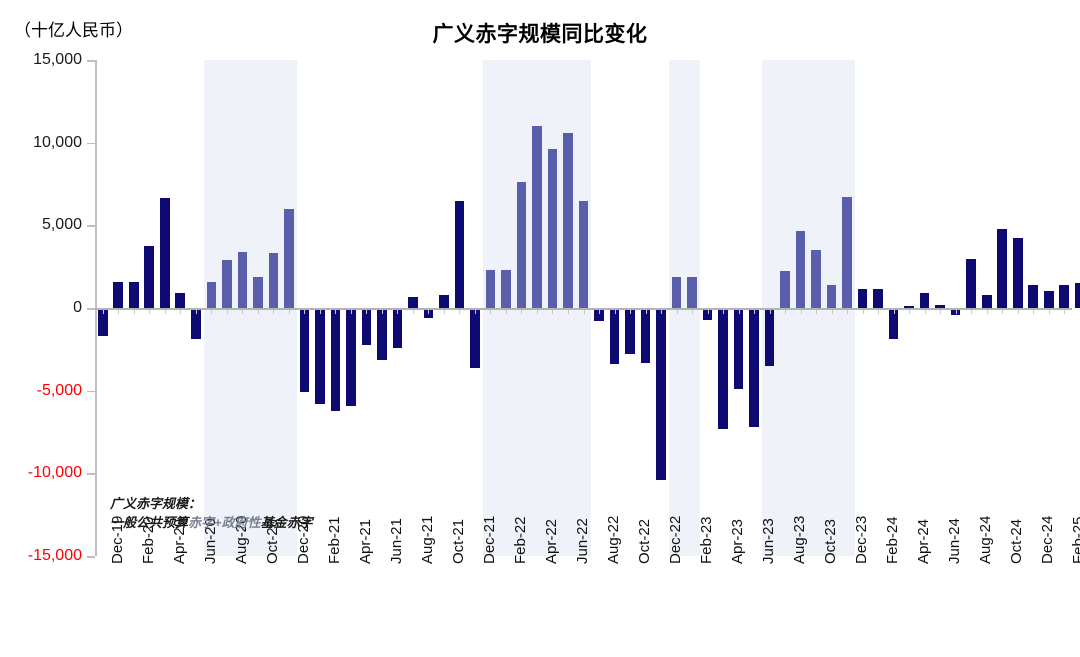 Image resolution: width=1080 pixels, height=657 pixels. What do you see at coordinates (583, 309) in the screenshot?
I see `zero-baseline` at bounding box center [583, 309].